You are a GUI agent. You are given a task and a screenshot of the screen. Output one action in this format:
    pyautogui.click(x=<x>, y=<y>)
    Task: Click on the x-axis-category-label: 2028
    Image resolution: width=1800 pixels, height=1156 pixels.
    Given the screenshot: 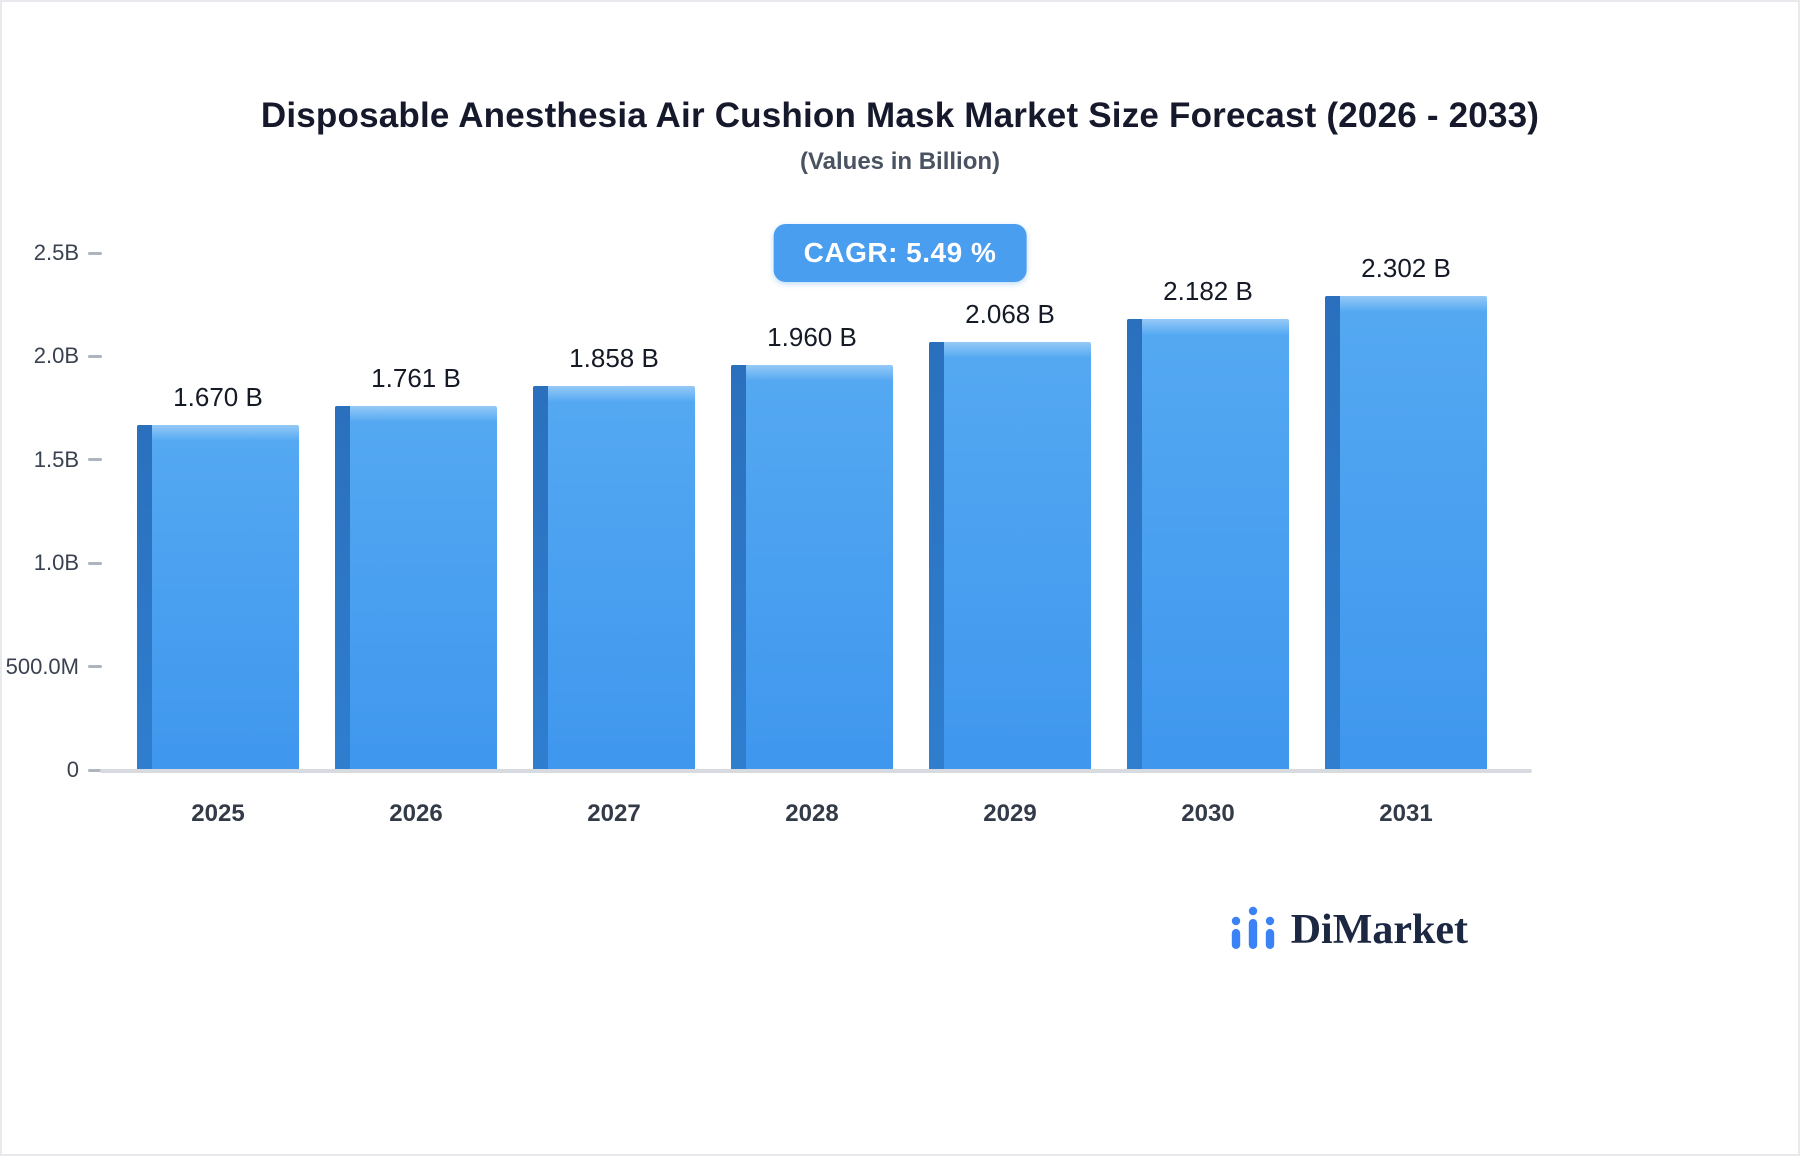 What is the action you would take?
    pyautogui.click(x=812, y=813)
    